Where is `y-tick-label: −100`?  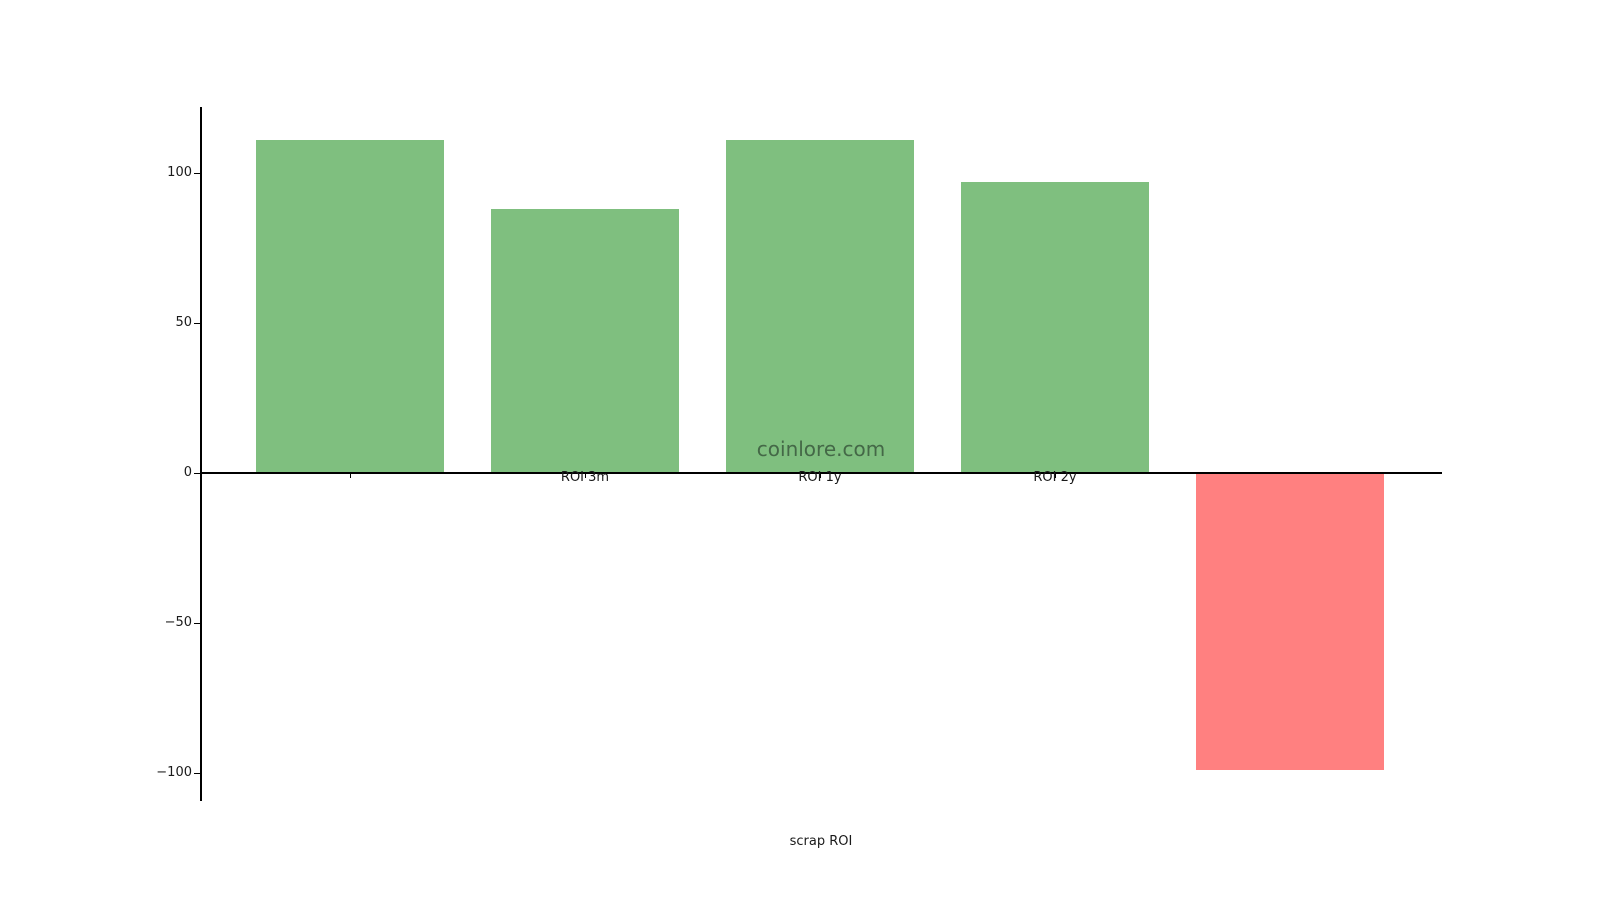 y-tick-label: −100 is located at coordinates (174, 772).